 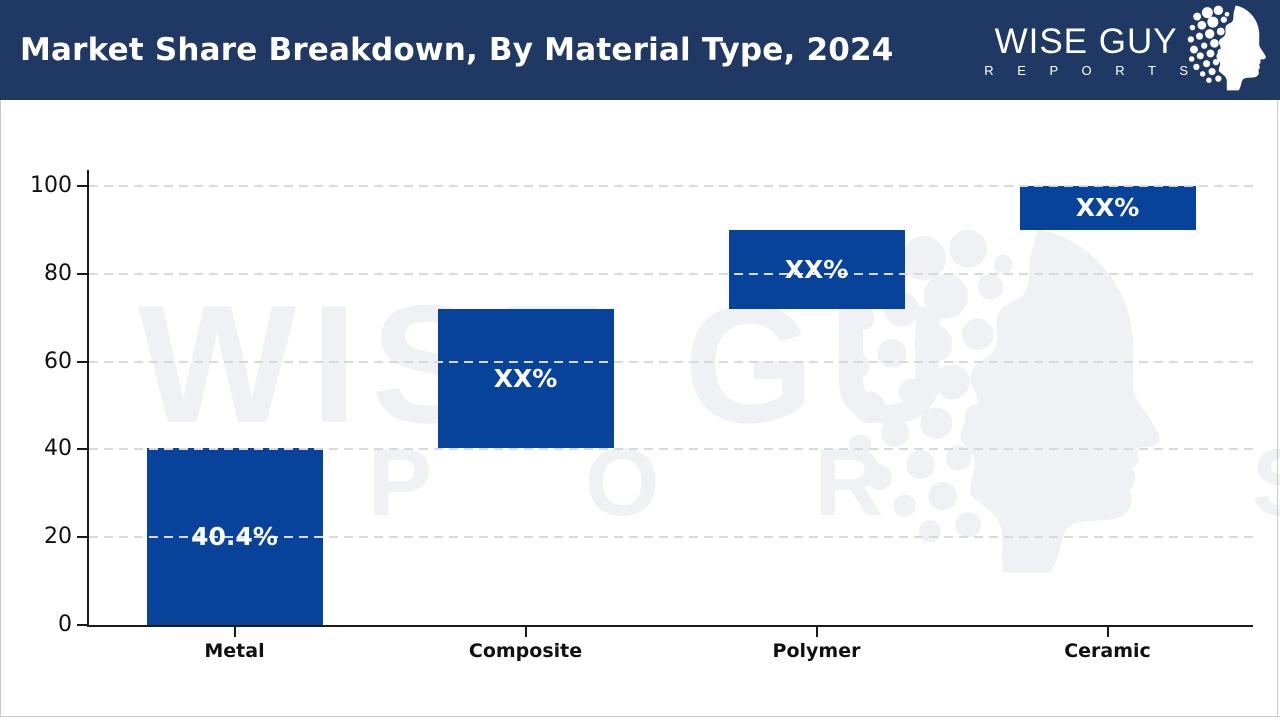 What do you see at coordinates (1277, 408) in the screenshot?
I see `frame-border-right` at bounding box center [1277, 408].